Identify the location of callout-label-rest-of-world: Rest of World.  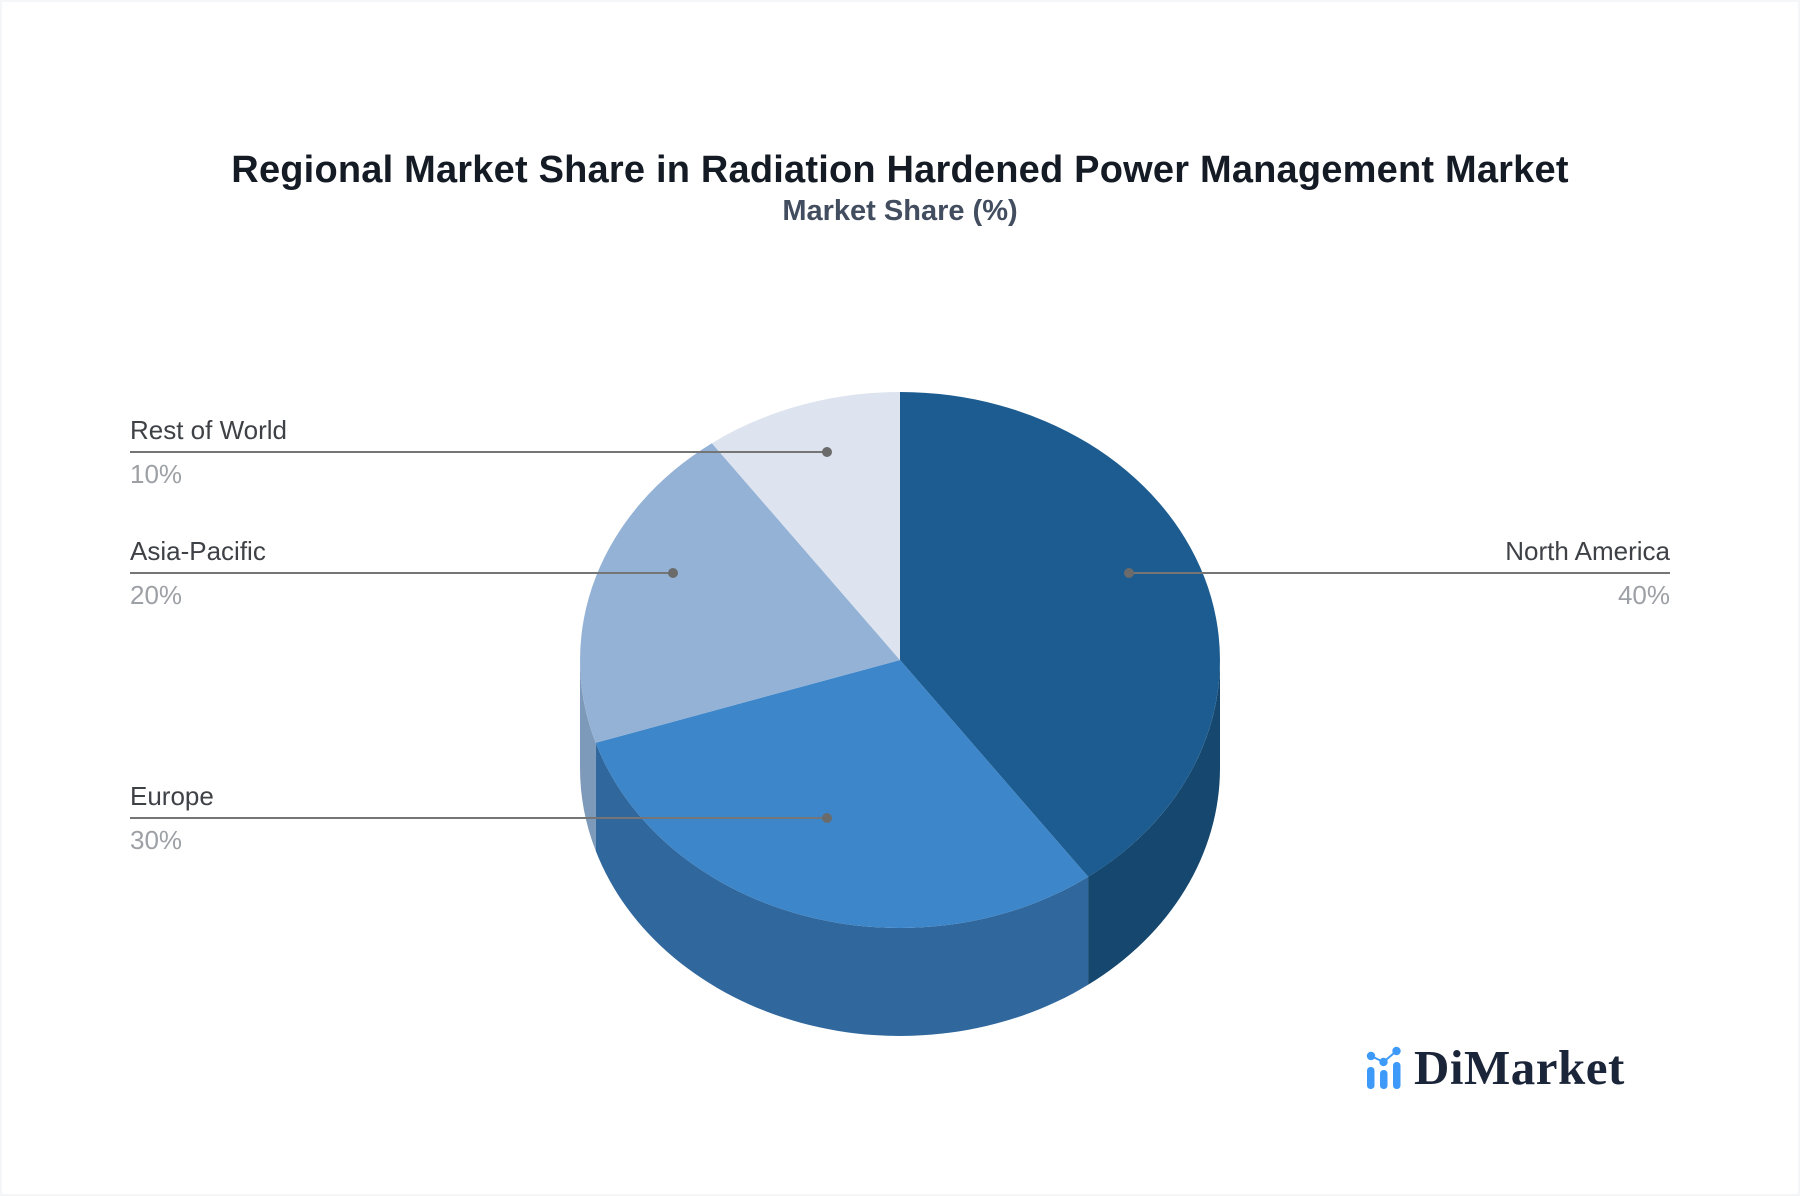
(209, 430).